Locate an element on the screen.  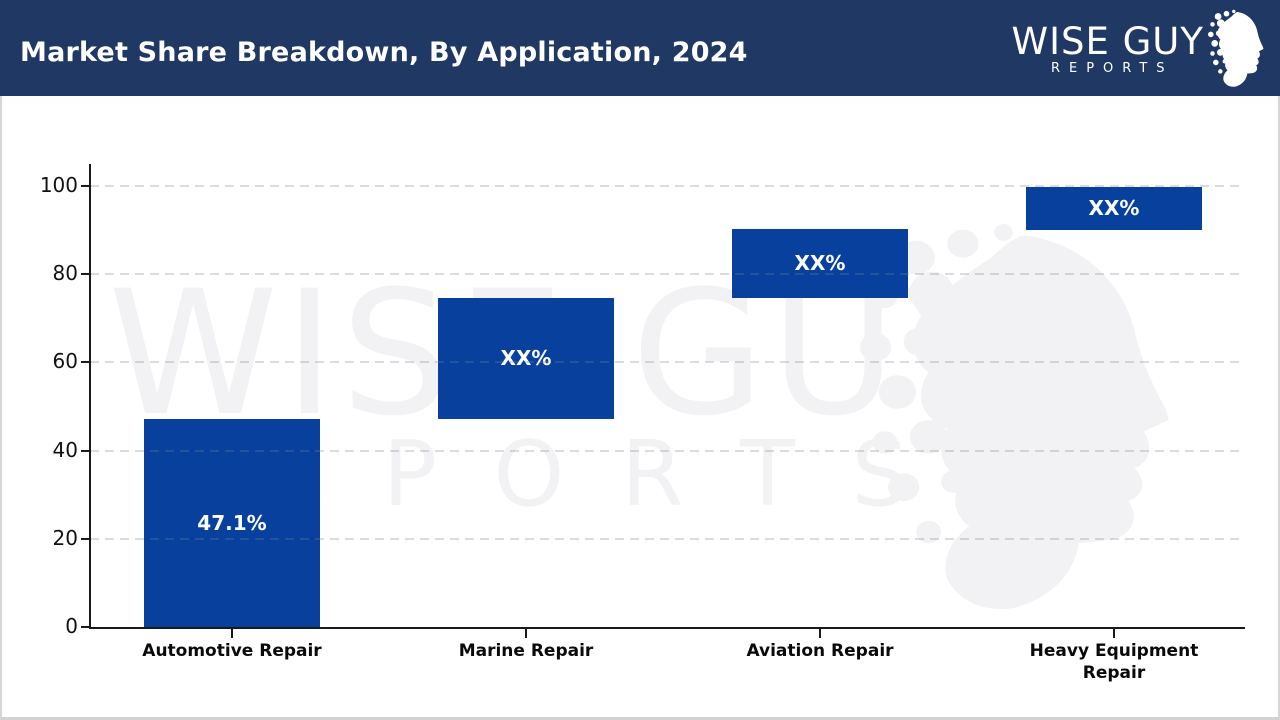
bar-automotive-repair: 47.1% is located at coordinates (232, 523).